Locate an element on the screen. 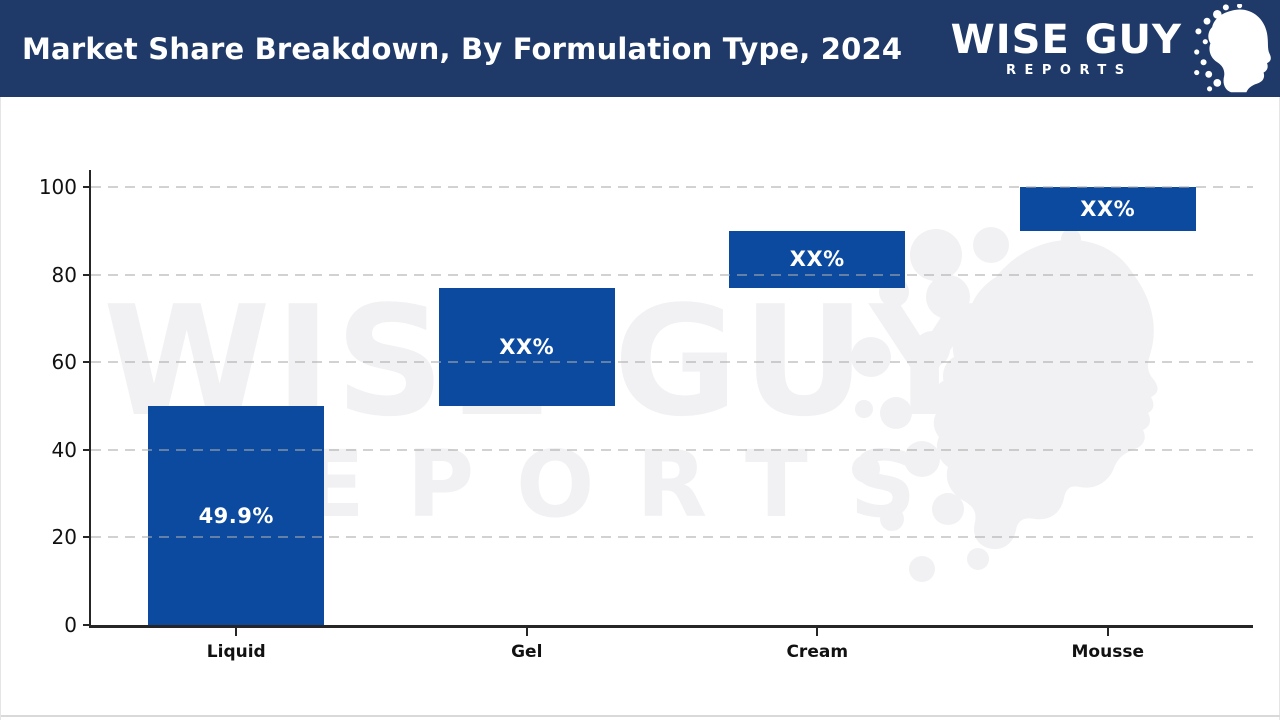  y-tick-label-80: 80 is located at coordinates (64, 274).